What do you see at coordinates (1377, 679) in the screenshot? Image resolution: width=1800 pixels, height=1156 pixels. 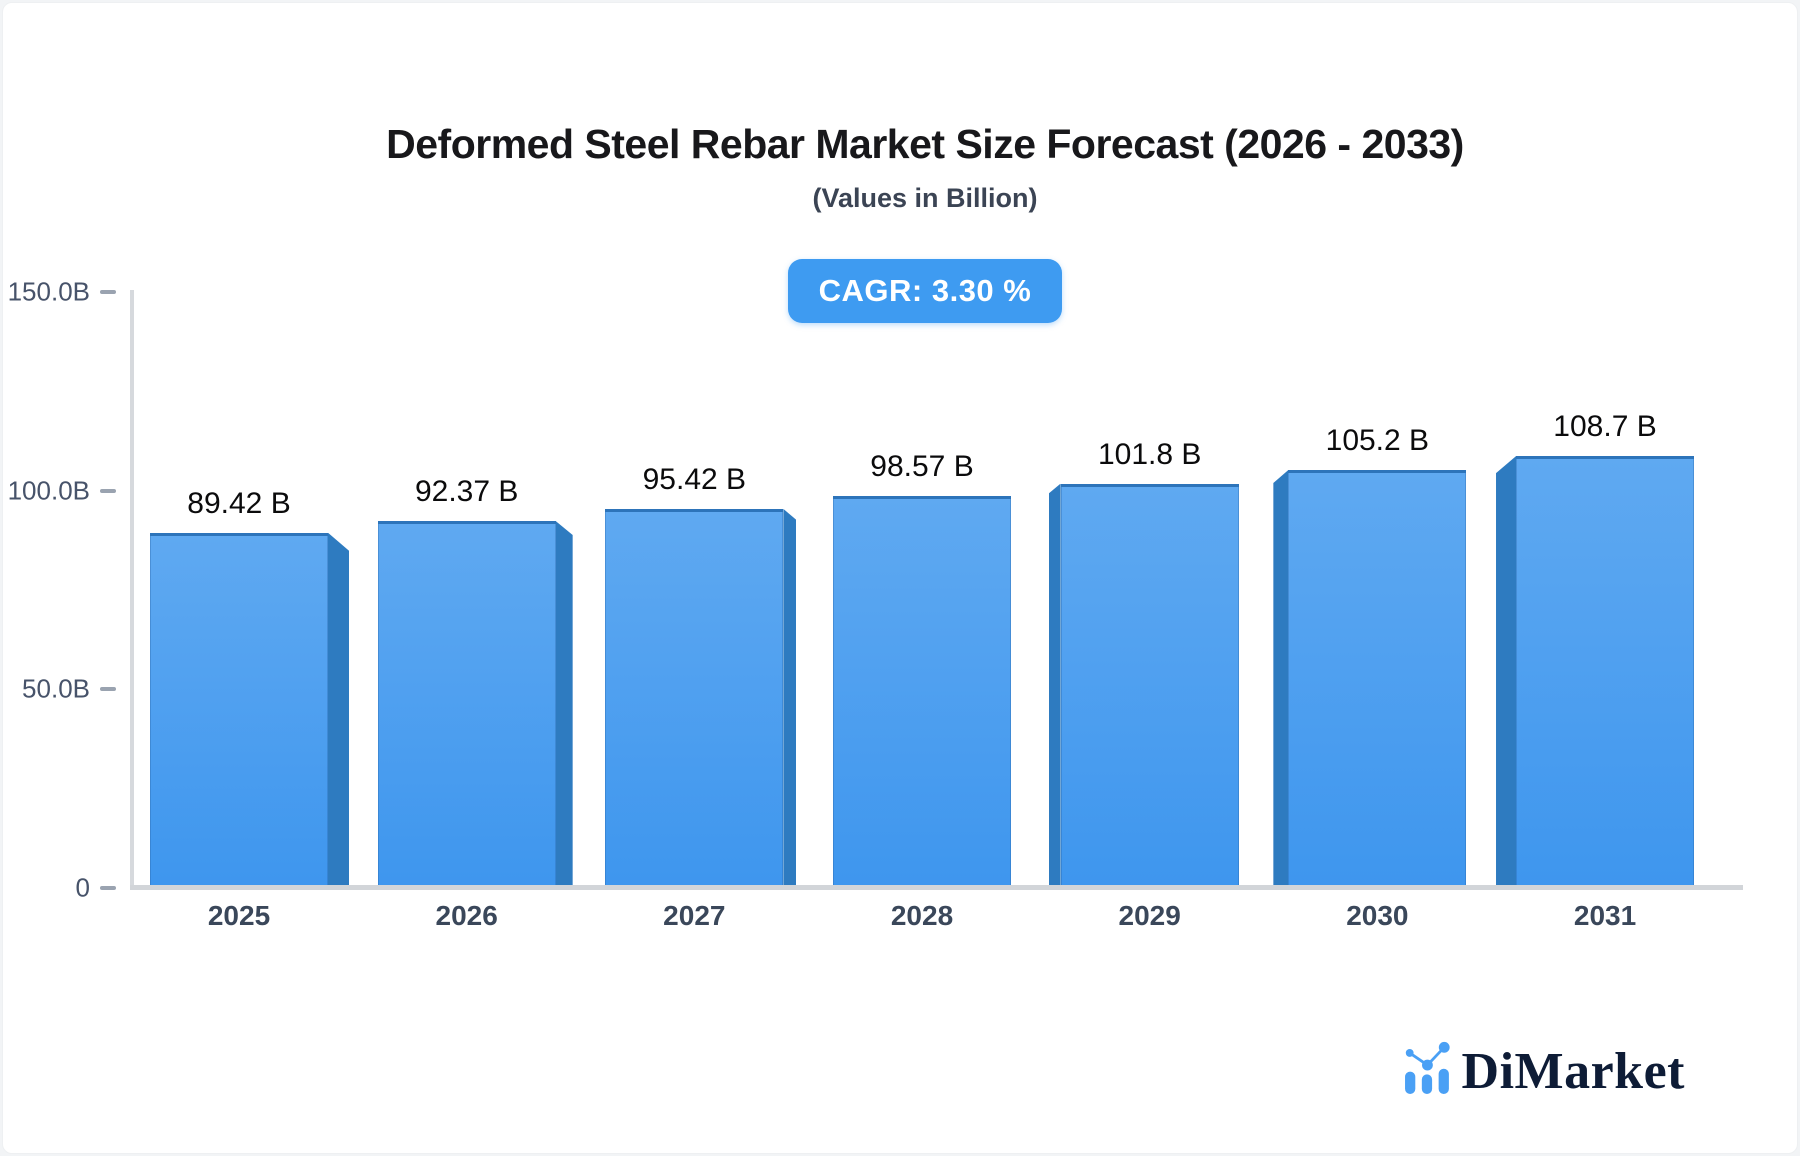 I see `bar-2030` at bounding box center [1377, 679].